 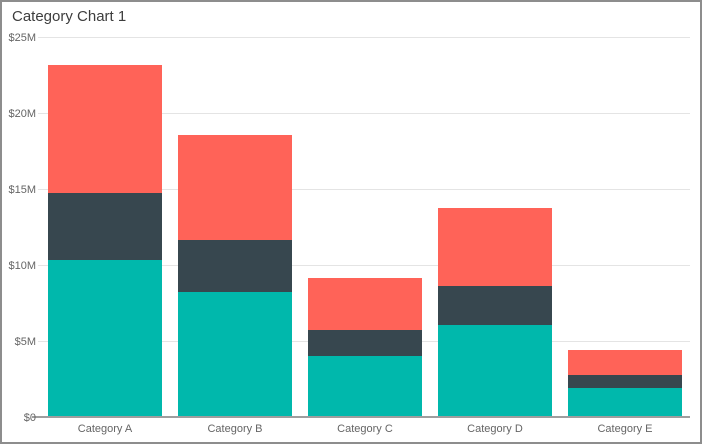 I want to click on x-axis-line, so click(x=361, y=417).